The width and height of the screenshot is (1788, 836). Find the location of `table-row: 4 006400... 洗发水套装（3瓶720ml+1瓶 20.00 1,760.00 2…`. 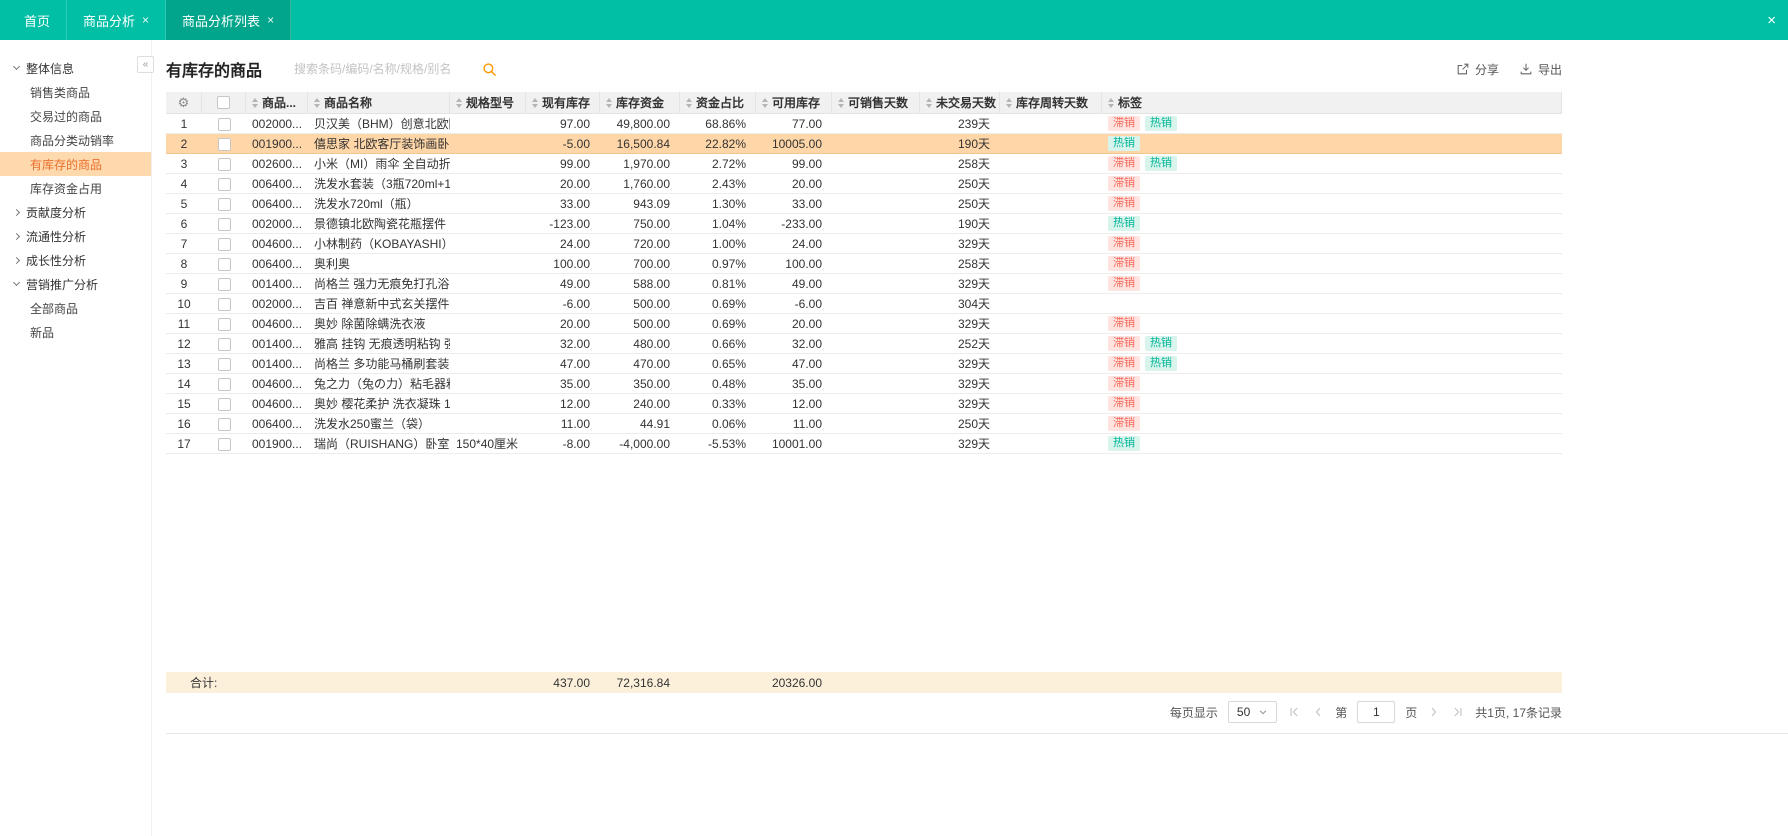

table-row: 4 006400... 洗发水套装（3瓶720ml+1瓶 20.00 1,760.00 2… is located at coordinates (864, 184).